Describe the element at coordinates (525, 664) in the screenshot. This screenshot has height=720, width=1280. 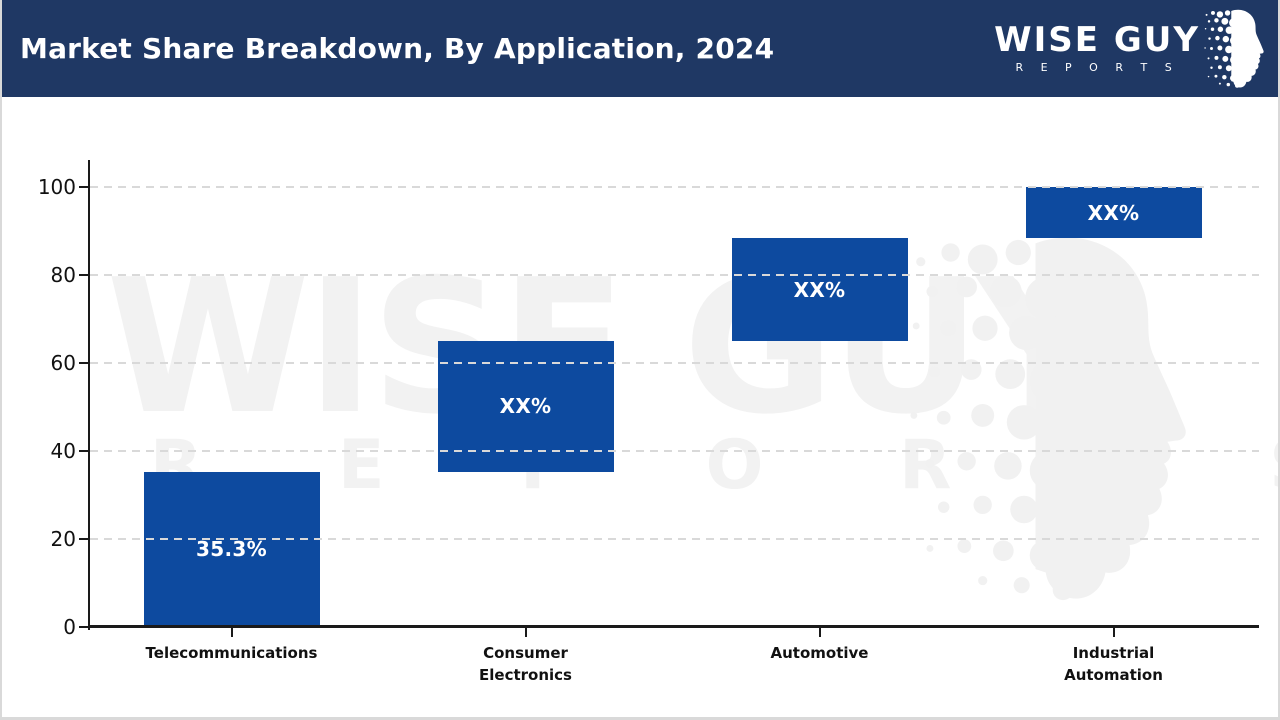
I see `x-tick-label: Consumer Electronics` at that location.